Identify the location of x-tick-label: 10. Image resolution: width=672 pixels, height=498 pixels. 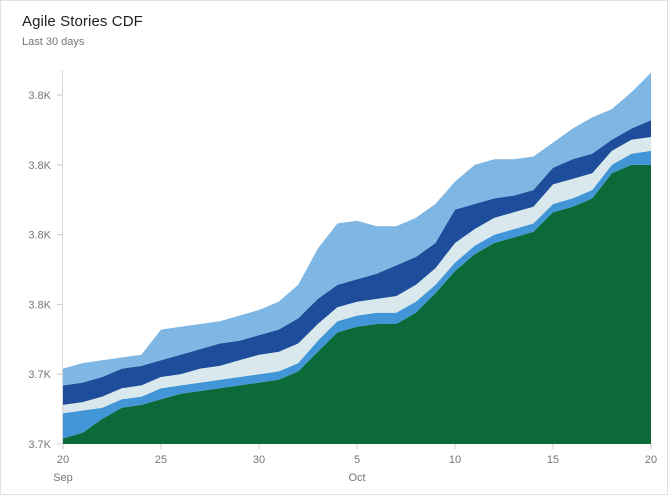
(455, 460).